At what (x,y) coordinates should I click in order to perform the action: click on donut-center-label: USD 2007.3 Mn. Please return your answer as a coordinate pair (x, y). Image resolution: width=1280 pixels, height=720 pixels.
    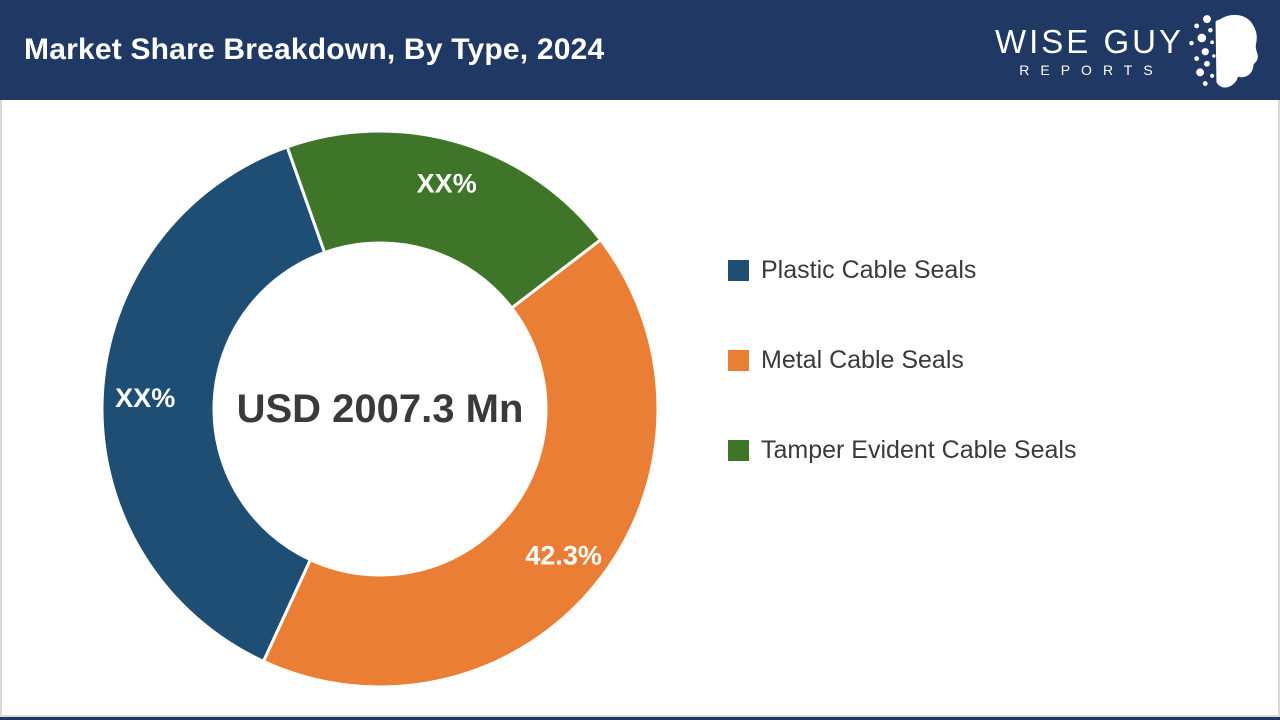
    Looking at the image, I should click on (380, 409).